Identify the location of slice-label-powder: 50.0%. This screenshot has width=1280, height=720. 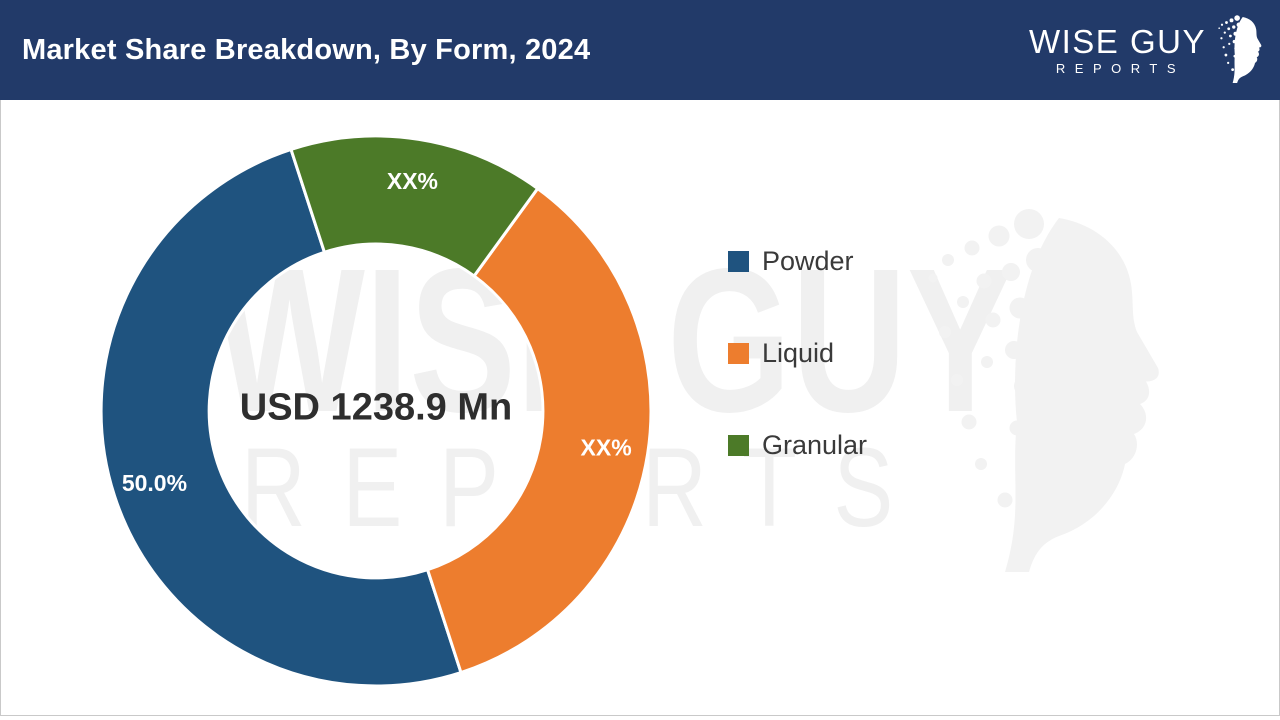
(154, 483).